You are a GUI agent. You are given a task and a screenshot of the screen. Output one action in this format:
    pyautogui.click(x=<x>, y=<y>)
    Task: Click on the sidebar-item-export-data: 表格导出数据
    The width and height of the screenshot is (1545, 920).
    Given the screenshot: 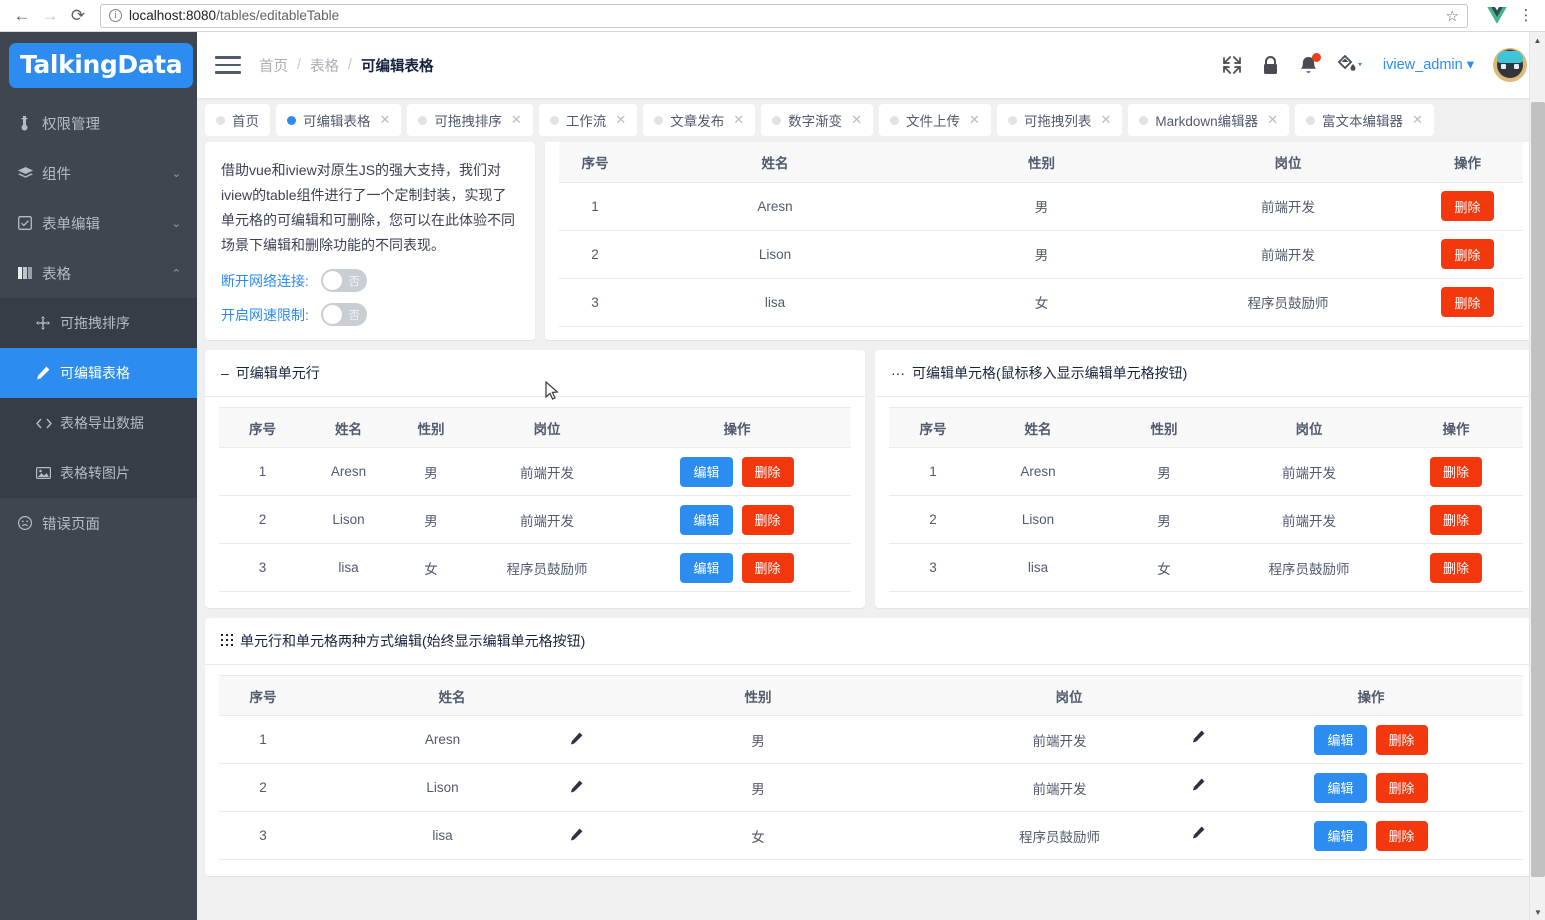 What is the action you would take?
    pyautogui.click(x=98, y=423)
    